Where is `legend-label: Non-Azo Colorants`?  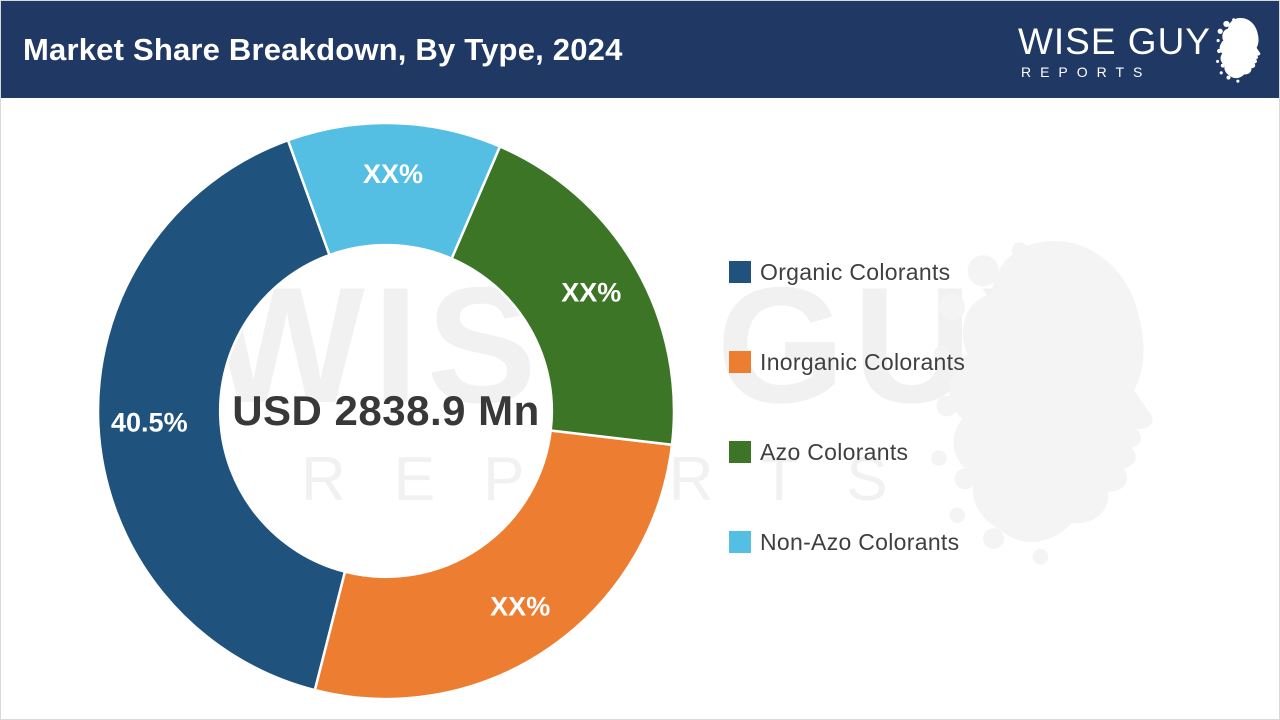 legend-label: Non-Azo Colorants is located at coordinates (860, 541).